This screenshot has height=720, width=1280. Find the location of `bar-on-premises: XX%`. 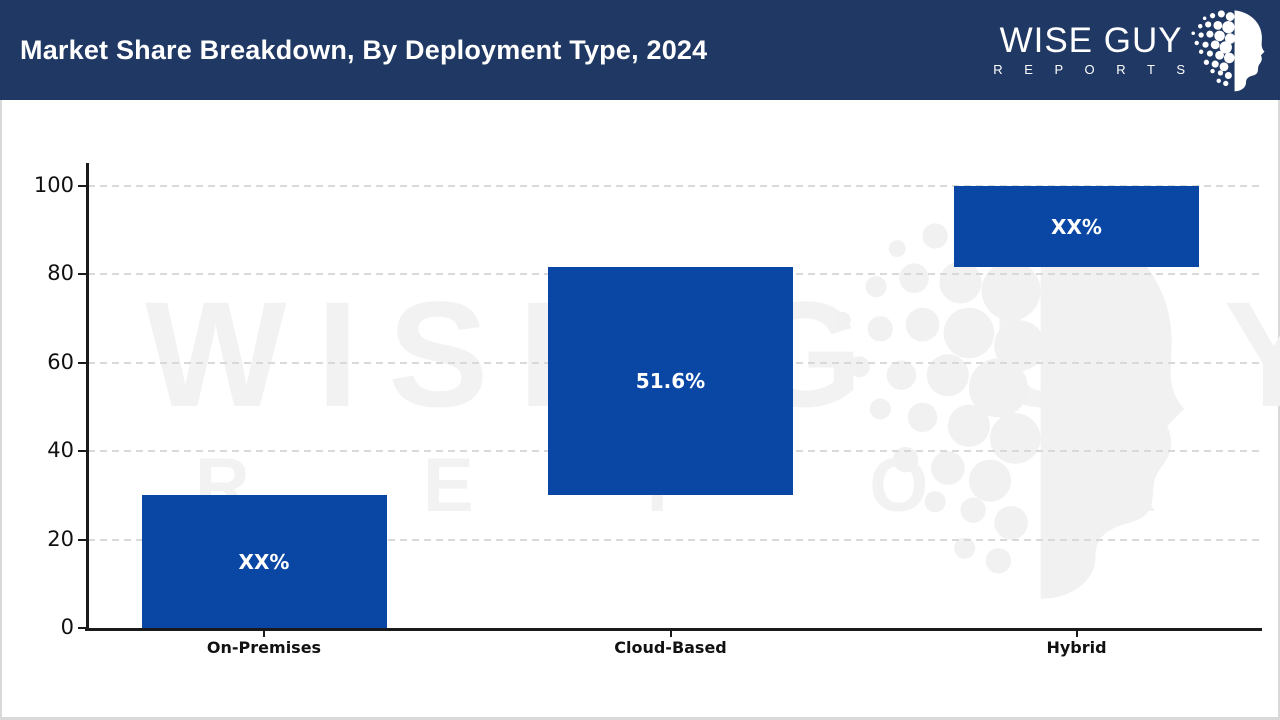

bar-on-premises: XX% is located at coordinates (264, 561).